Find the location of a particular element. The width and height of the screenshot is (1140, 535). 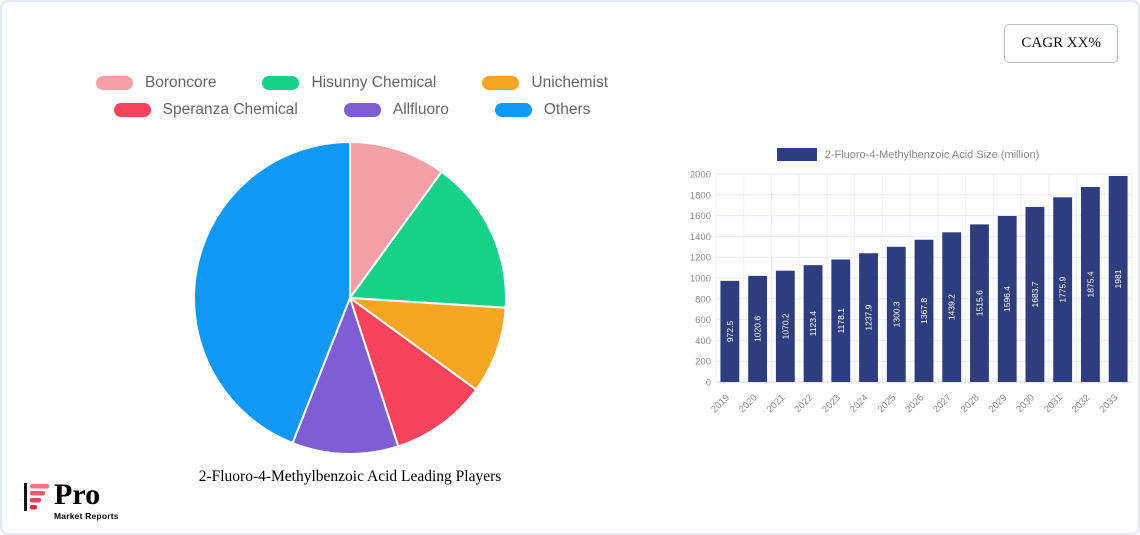

bar-value-label: 1515.6 is located at coordinates (979, 303).